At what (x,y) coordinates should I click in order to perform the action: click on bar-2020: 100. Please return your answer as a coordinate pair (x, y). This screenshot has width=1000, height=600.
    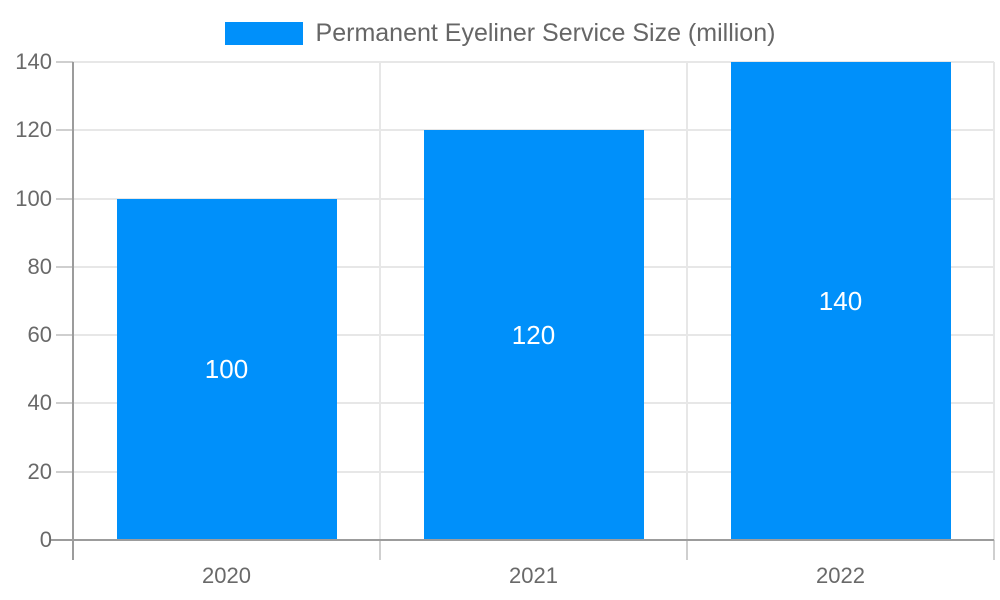
    Looking at the image, I should click on (226, 369).